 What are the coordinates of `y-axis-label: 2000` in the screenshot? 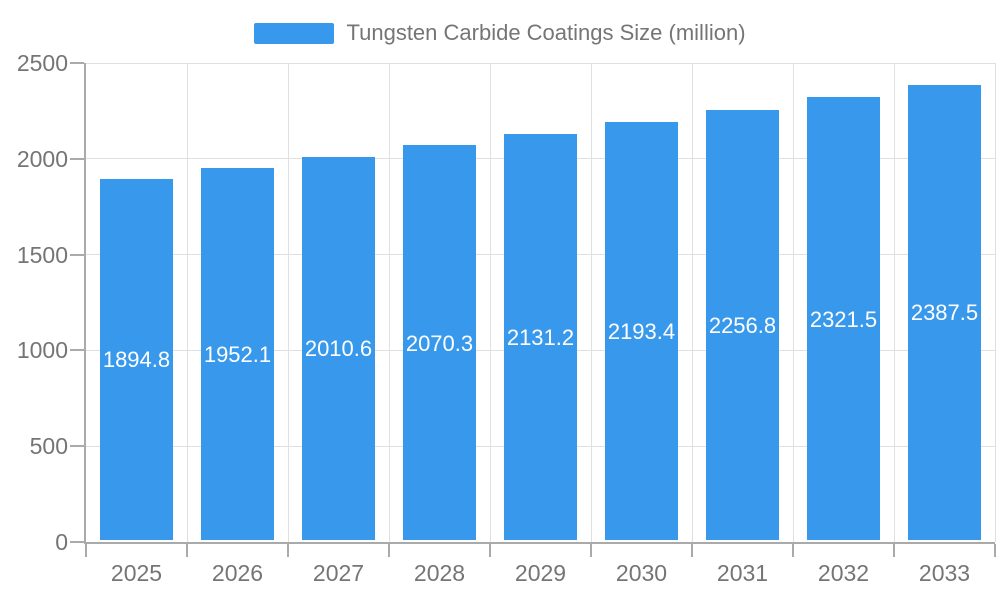 It's located at (42, 158).